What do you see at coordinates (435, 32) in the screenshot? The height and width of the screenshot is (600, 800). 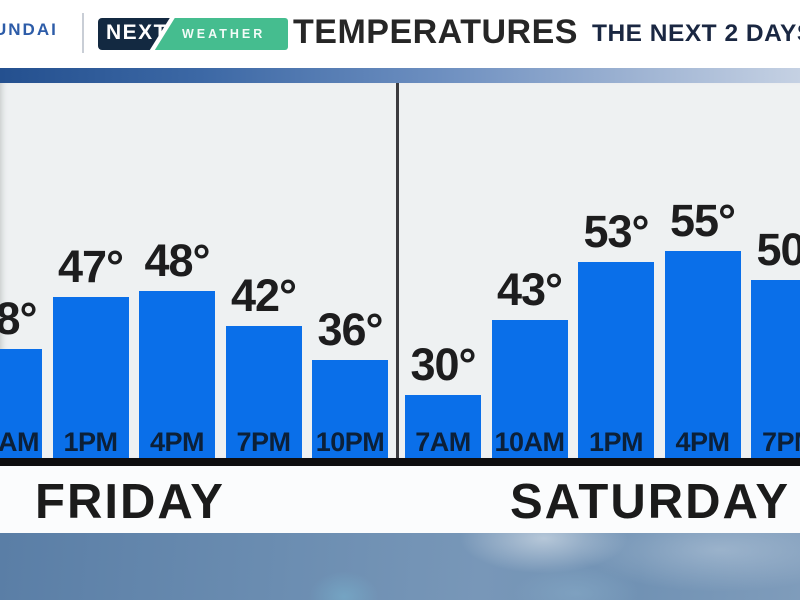 I see `page-title: TEMPERATURES` at bounding box center [435, 32].